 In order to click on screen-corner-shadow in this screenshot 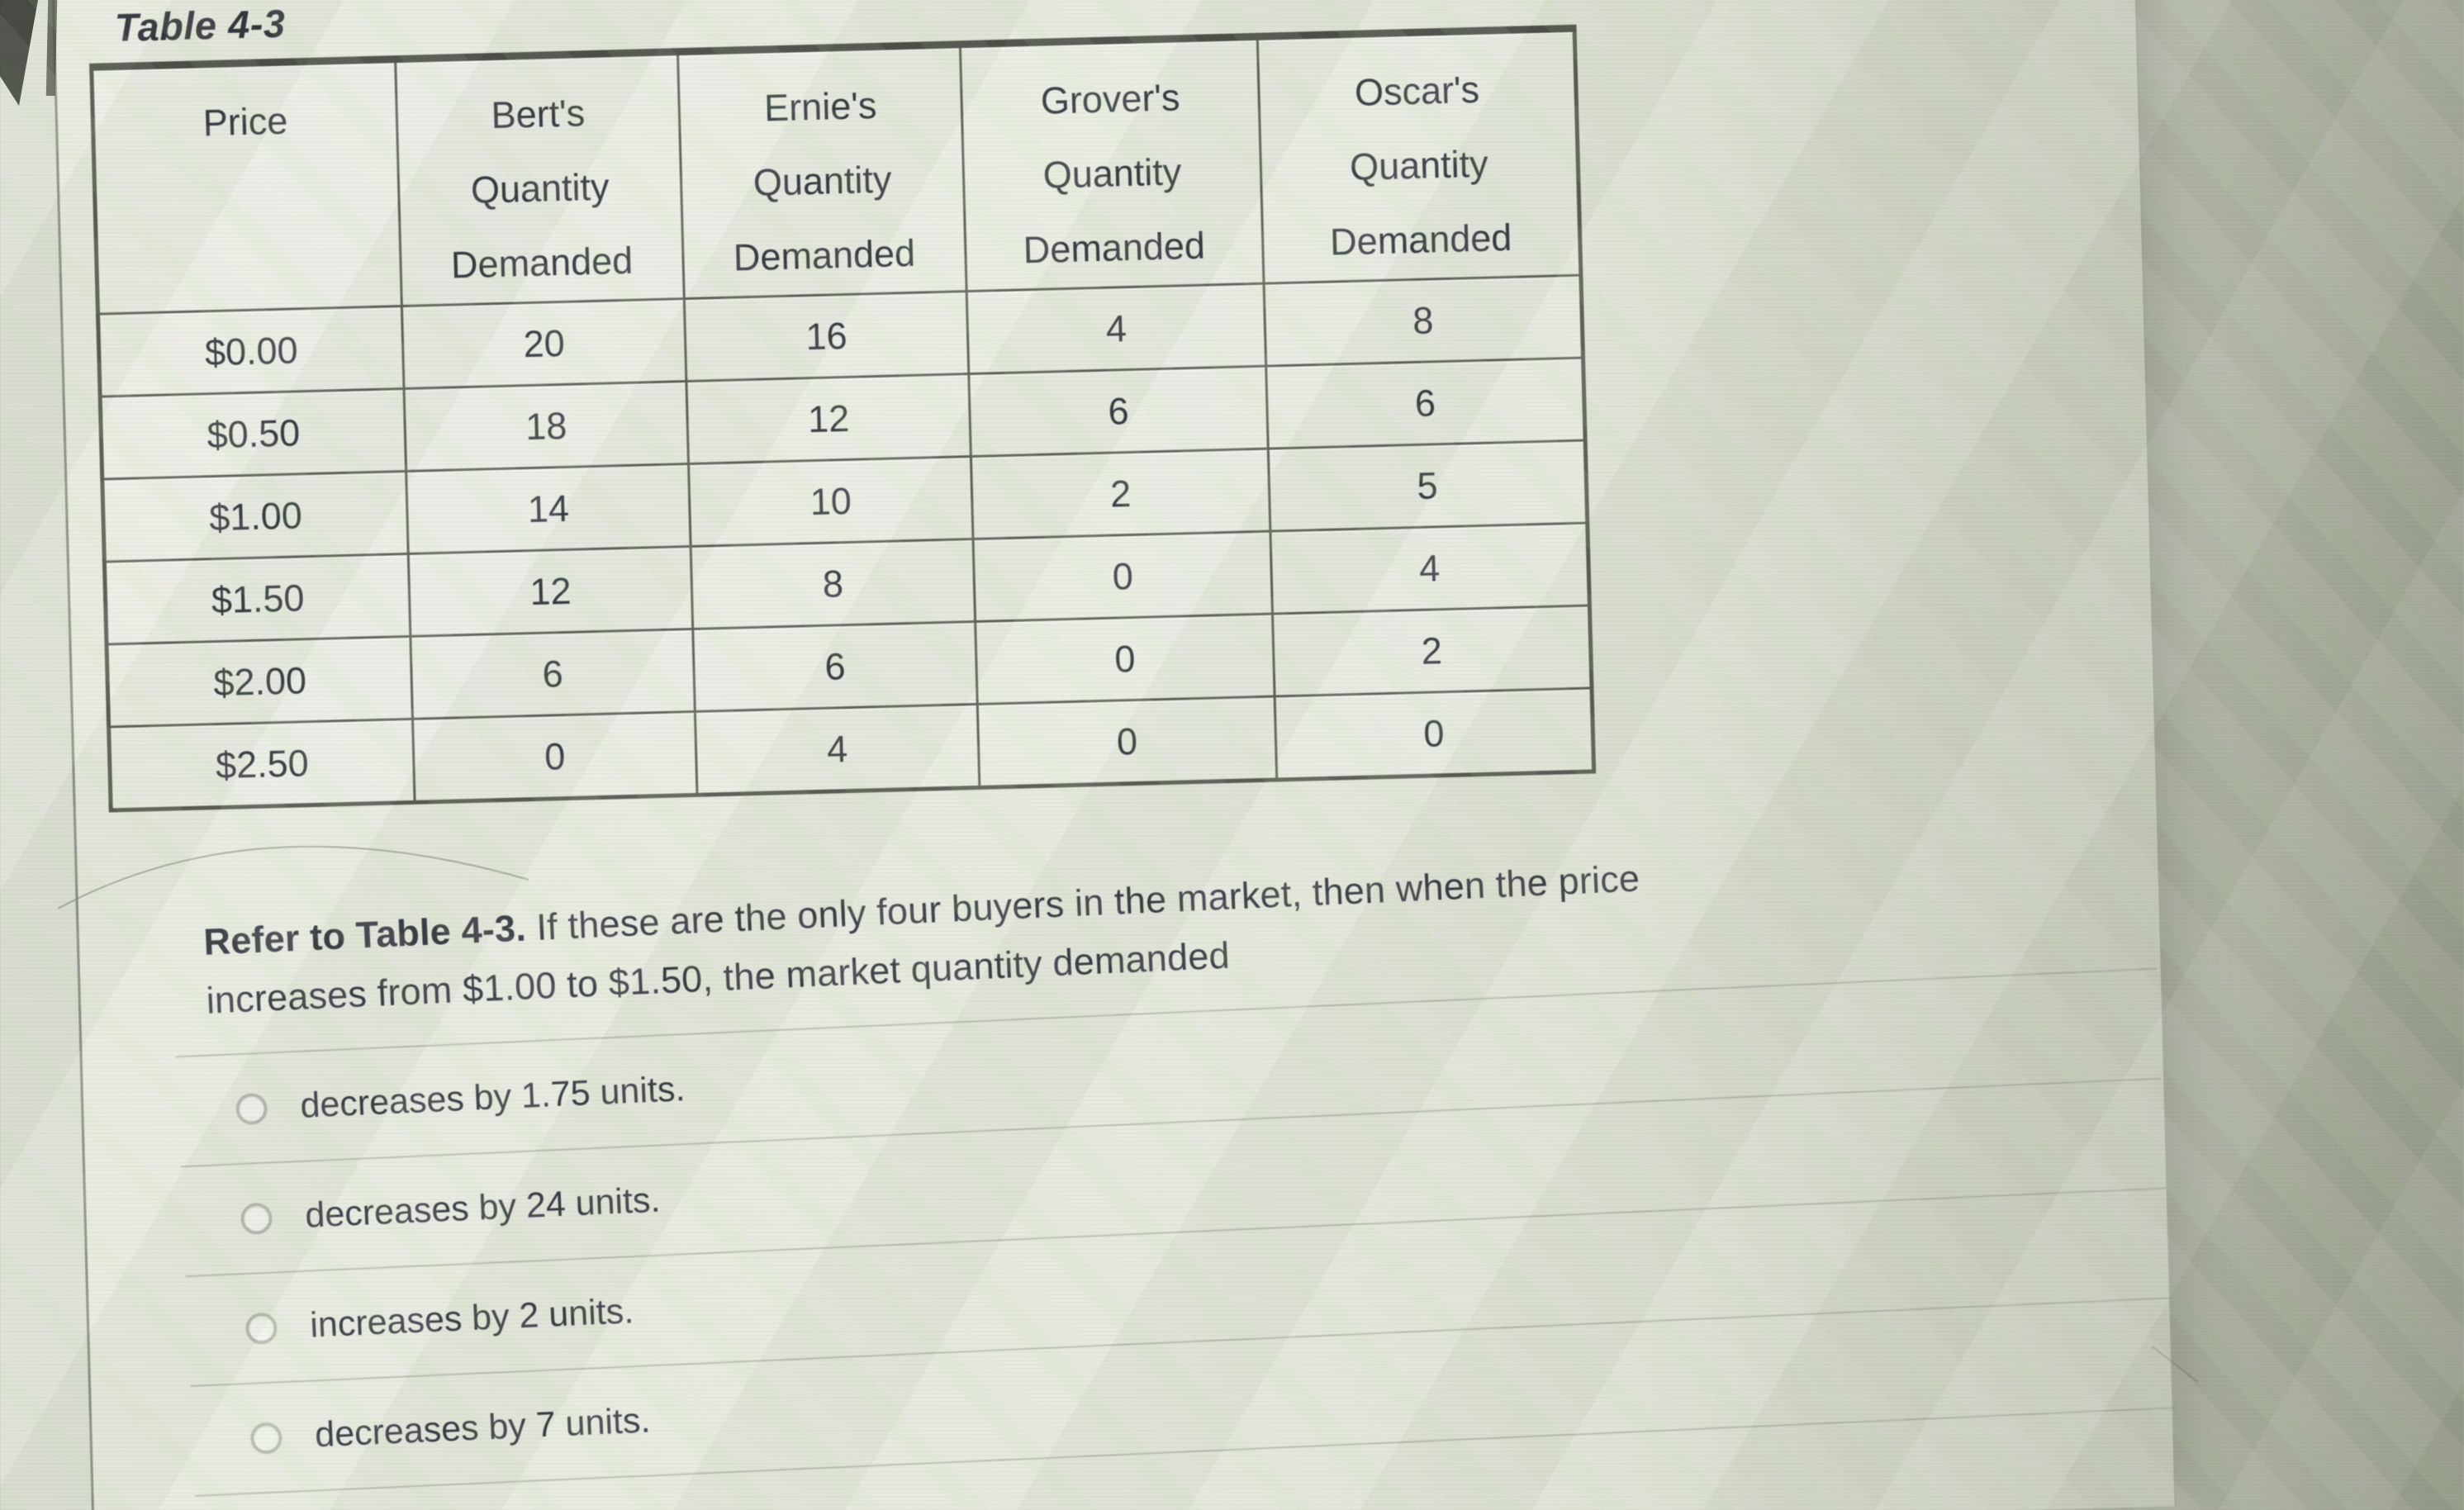, I will do `click(19, 53)`.